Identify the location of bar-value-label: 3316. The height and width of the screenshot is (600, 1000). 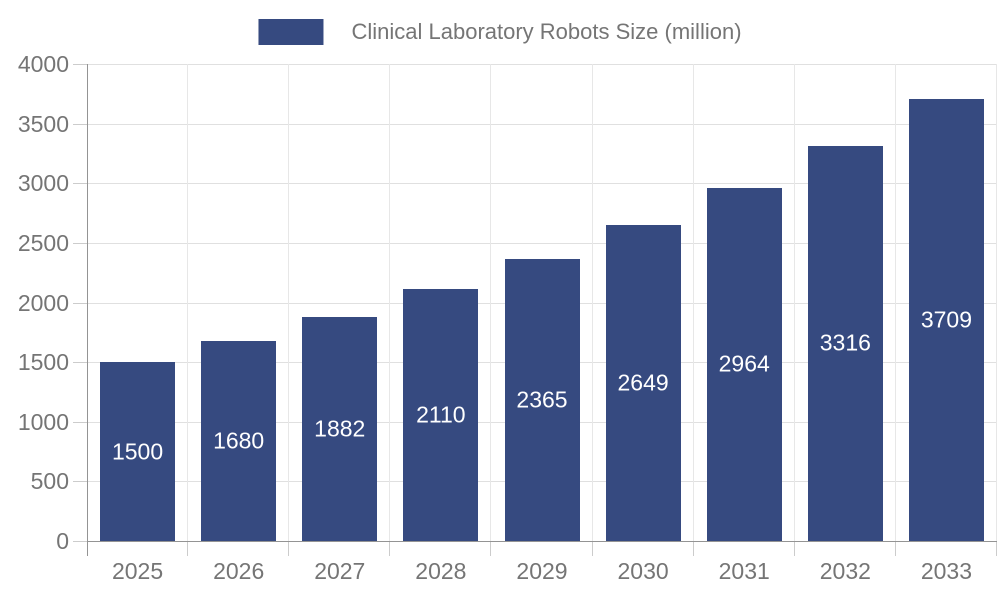
(845, 342).